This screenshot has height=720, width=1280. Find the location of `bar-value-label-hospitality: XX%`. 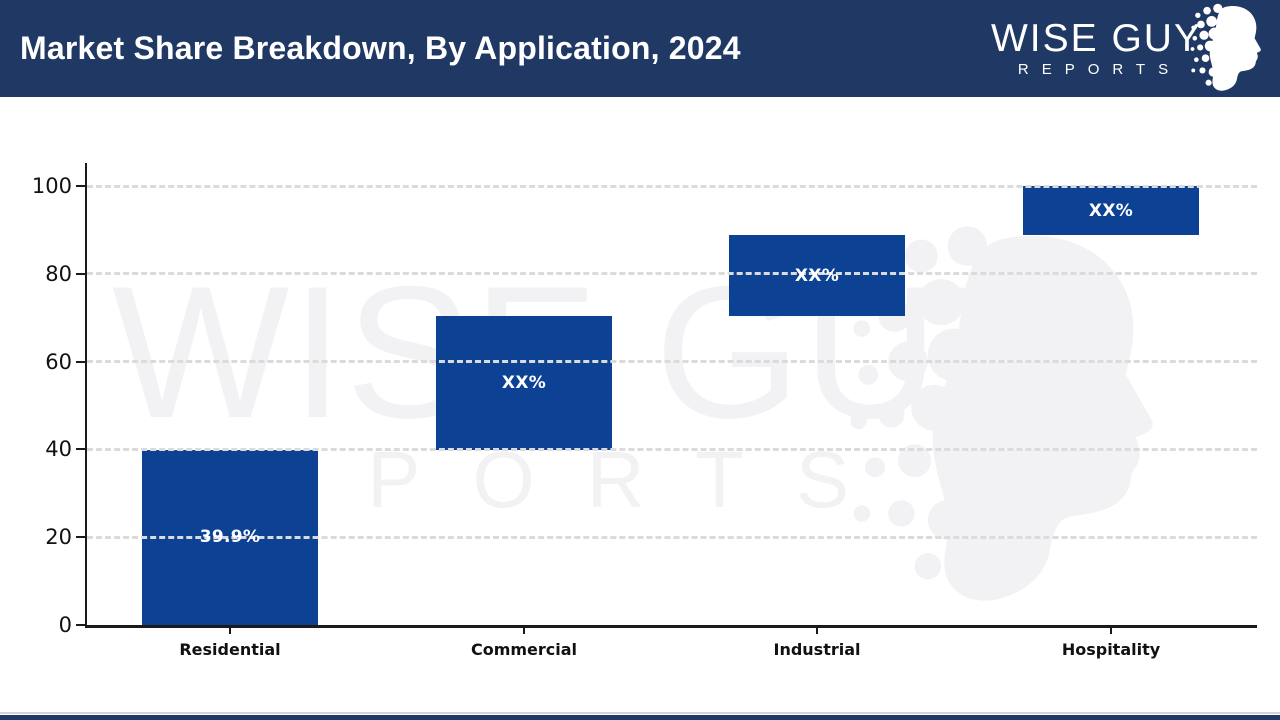

bar-value-label-hospitality: XX% is located at coordinates (1111, 210).